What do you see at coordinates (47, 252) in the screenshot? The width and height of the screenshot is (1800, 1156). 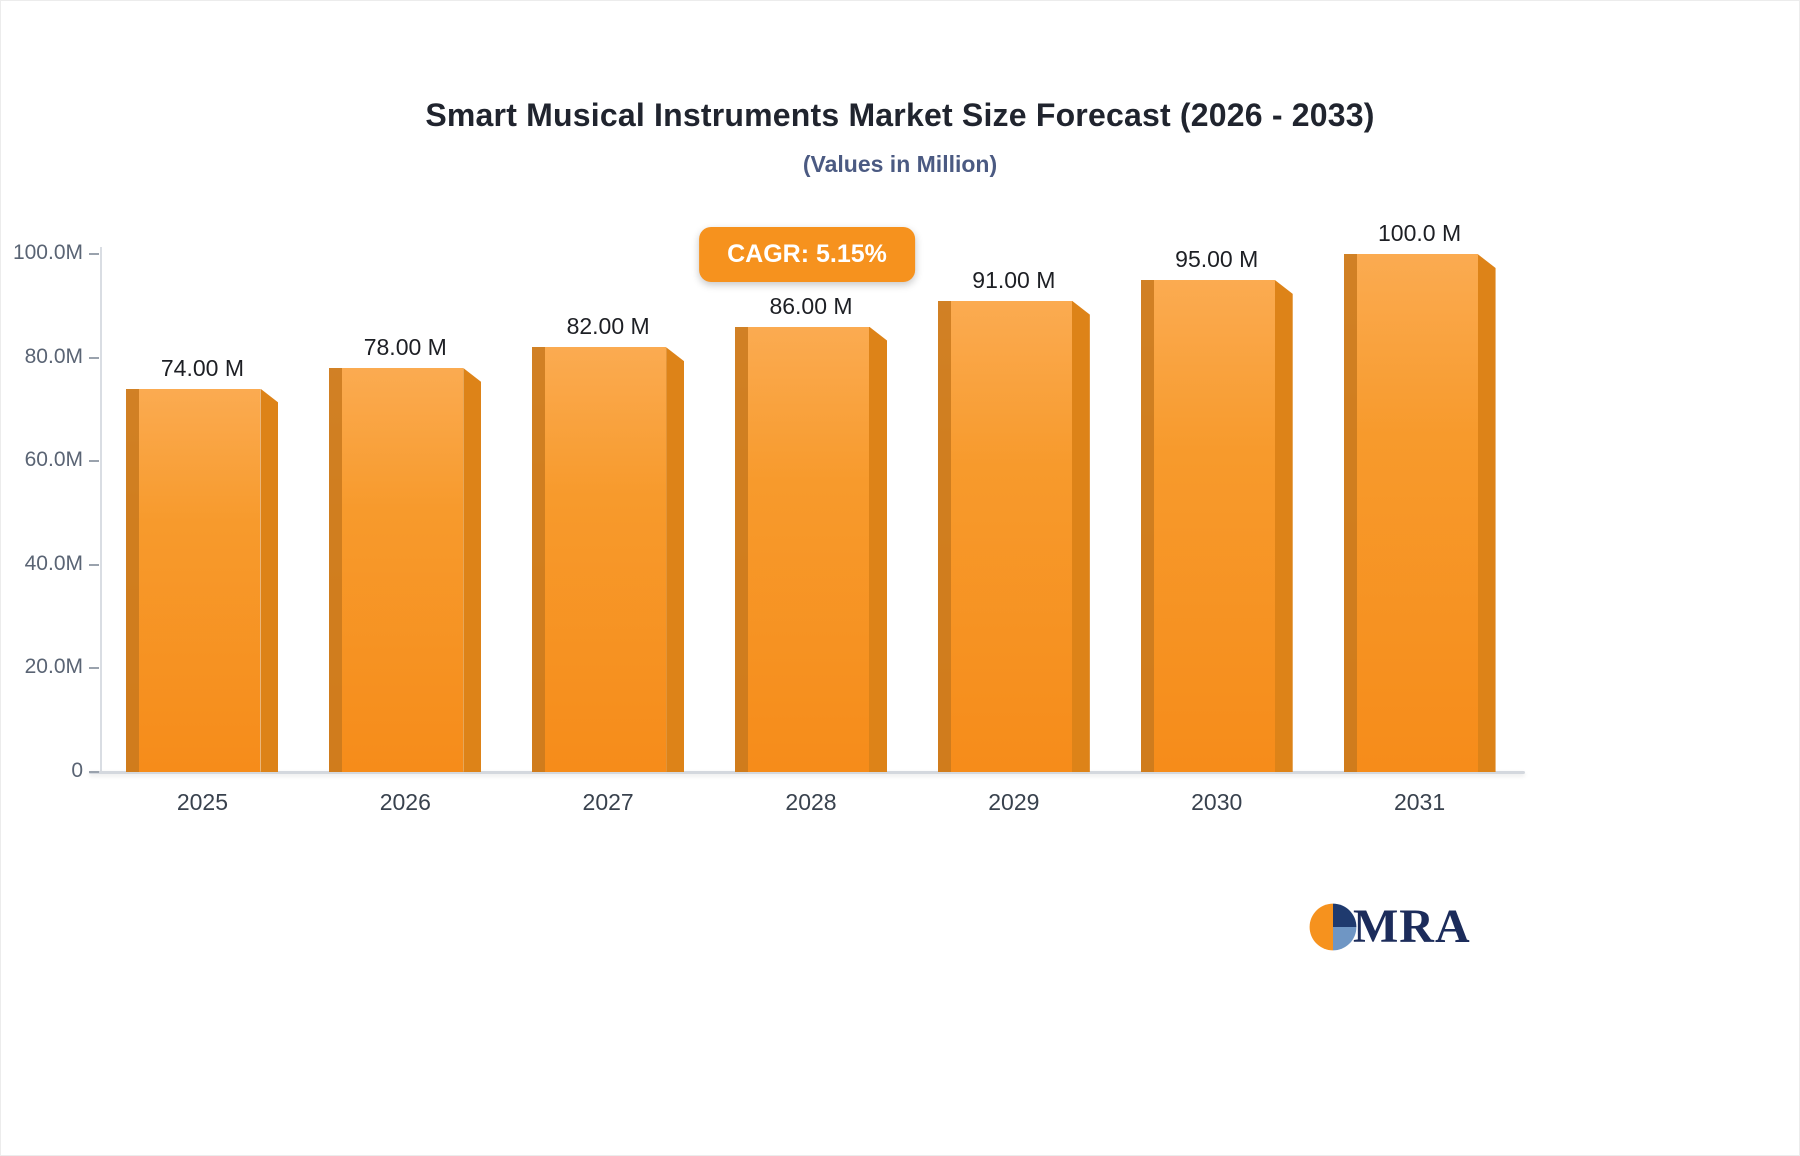 I see `y-tick-label: 100.0M` at bounding box center [47, 252].